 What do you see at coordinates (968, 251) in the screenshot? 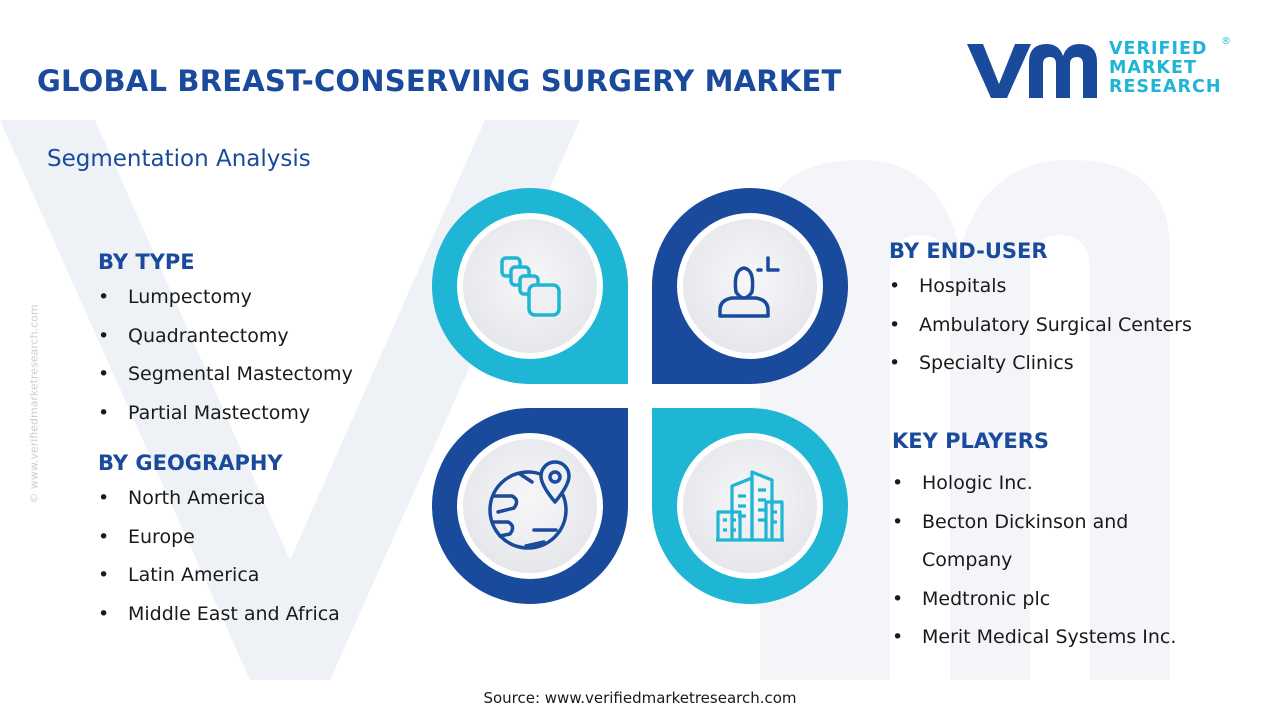
I see `segment-heading: BY END-USER` at bounding box center [968, 251].